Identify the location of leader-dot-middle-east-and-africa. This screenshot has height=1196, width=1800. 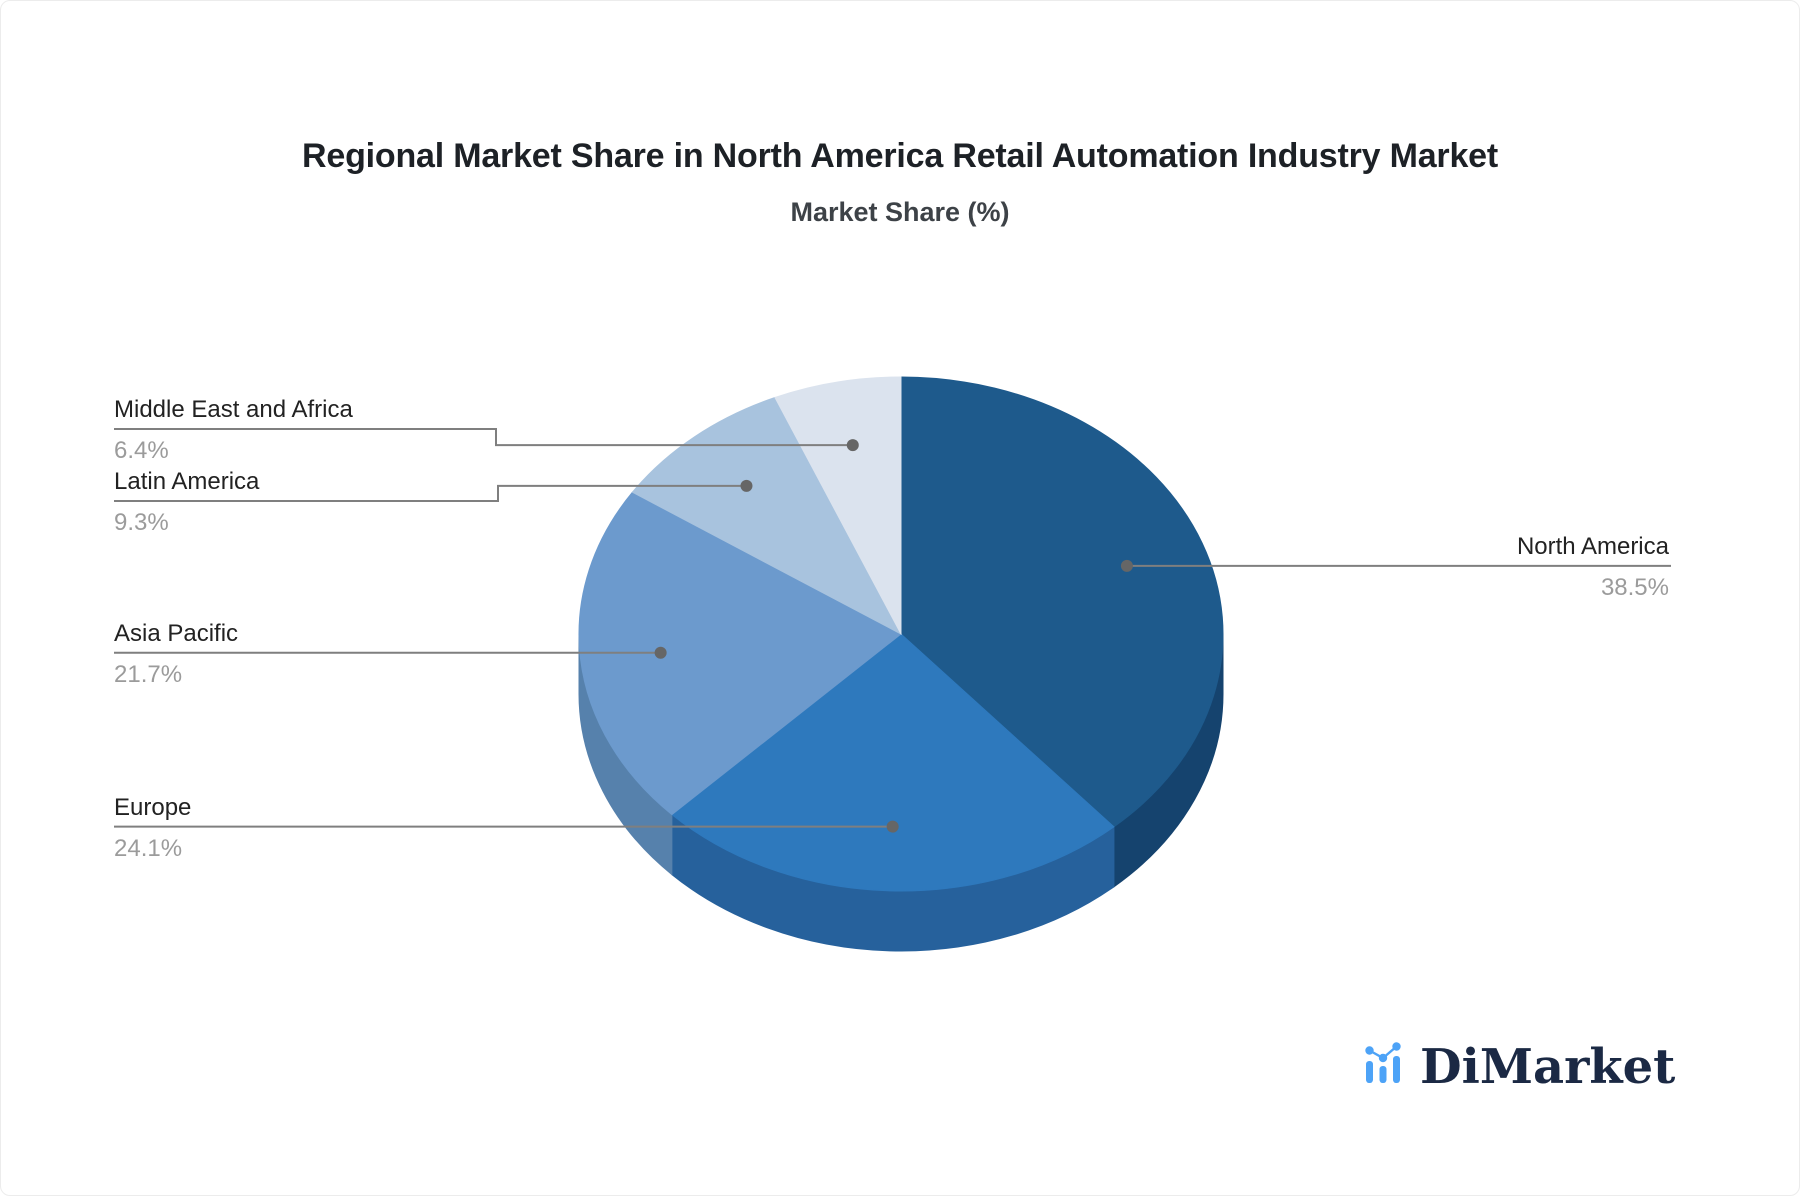
(852, 445).